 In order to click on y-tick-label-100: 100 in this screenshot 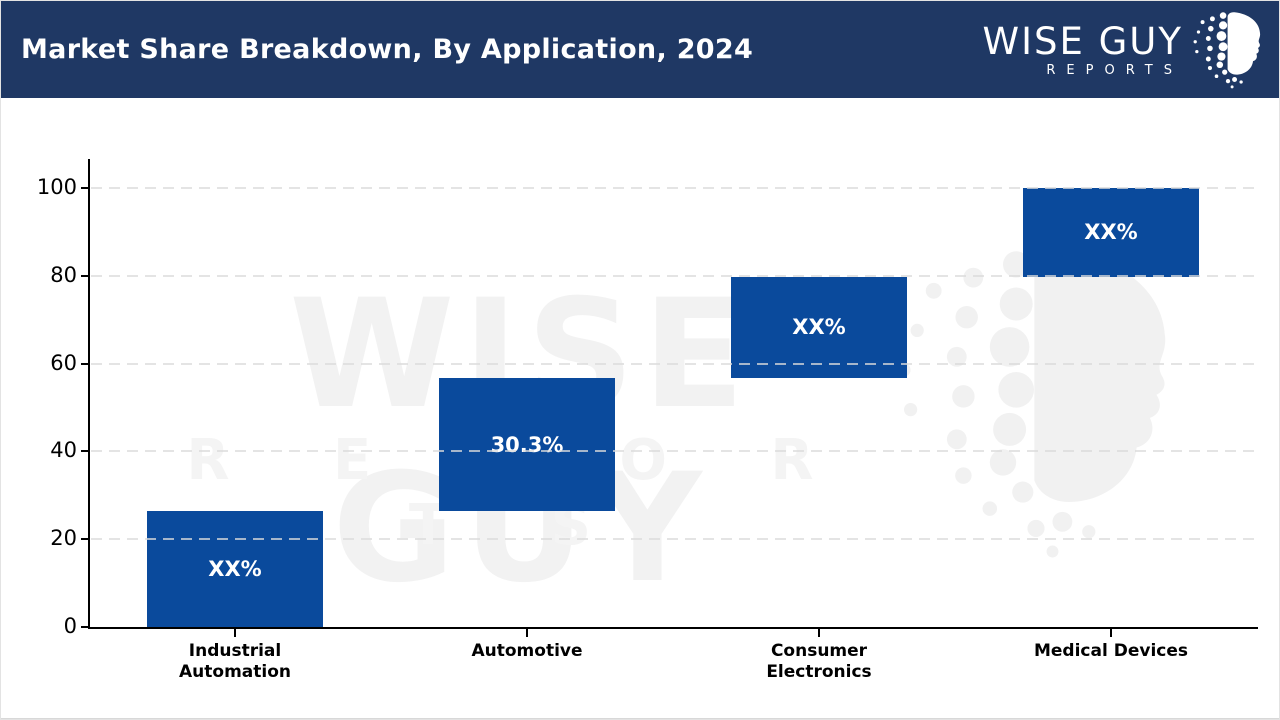, I will do `click(56, 187)`.